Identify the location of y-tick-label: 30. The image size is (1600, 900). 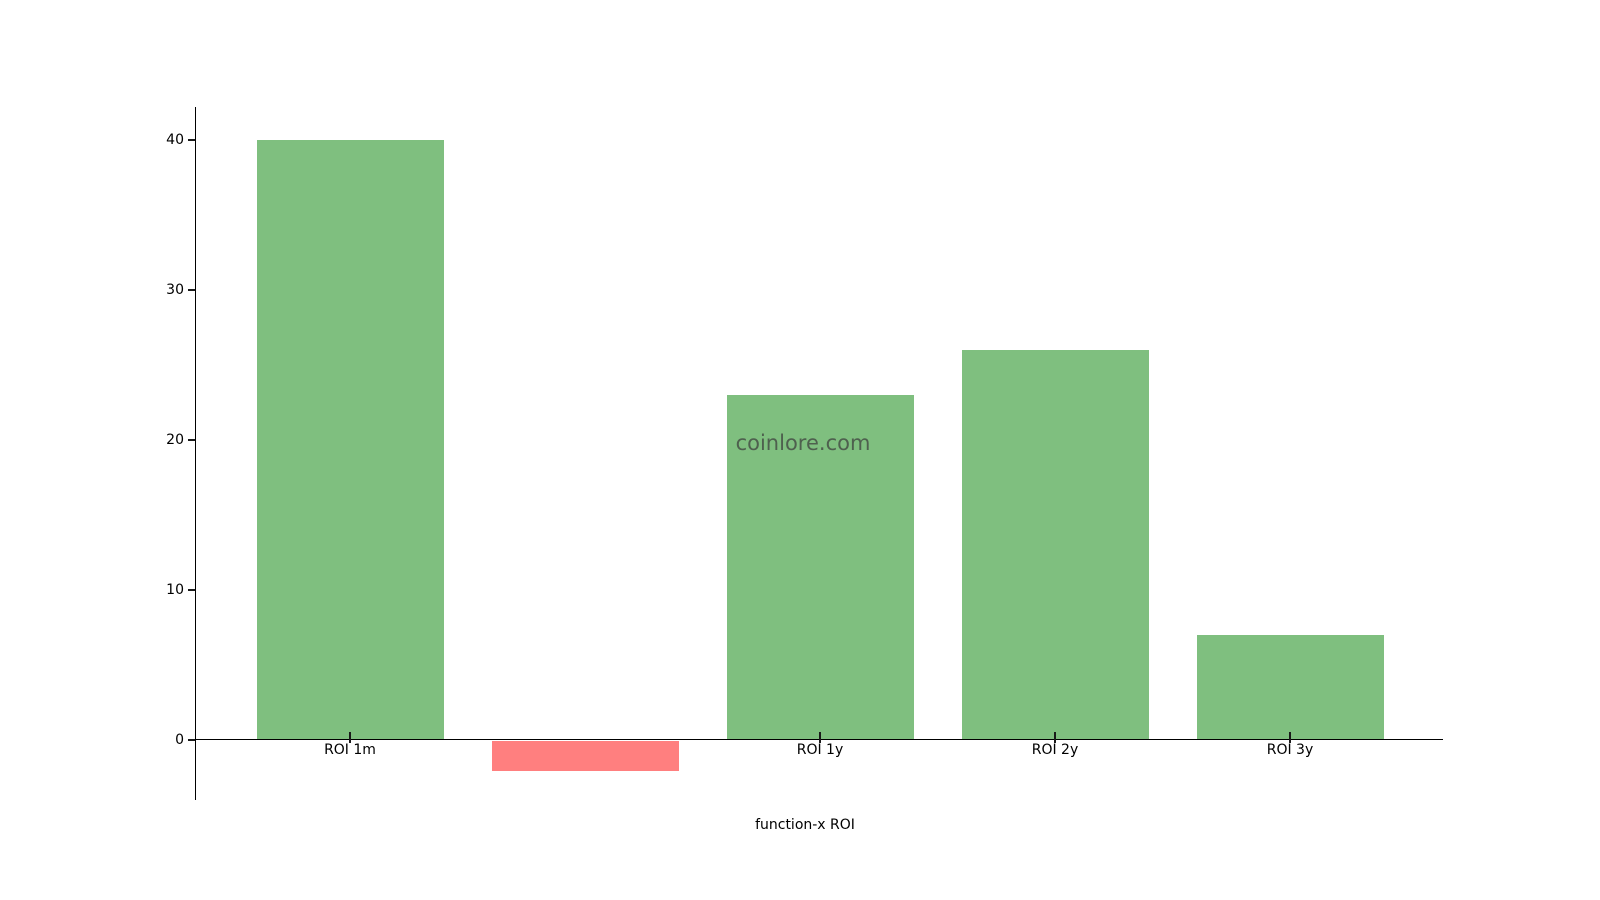
(175, 290).